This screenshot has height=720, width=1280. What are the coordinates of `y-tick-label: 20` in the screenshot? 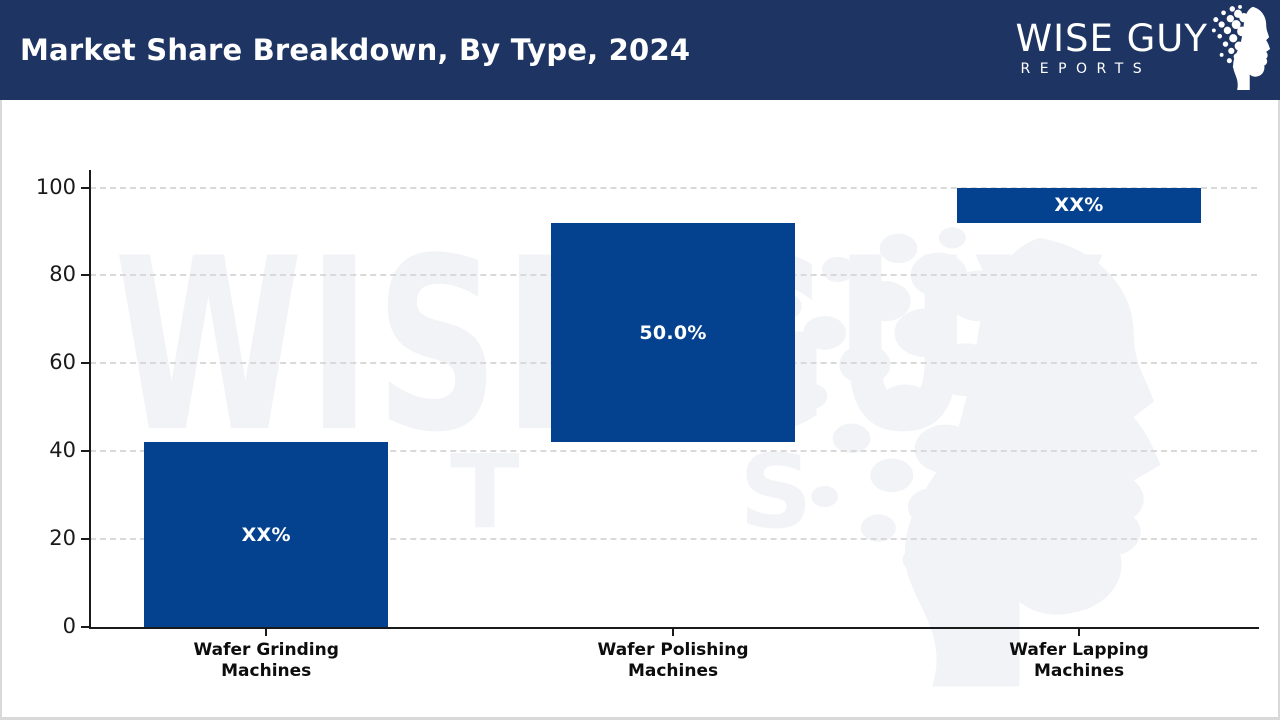 It's located at (62, 538).